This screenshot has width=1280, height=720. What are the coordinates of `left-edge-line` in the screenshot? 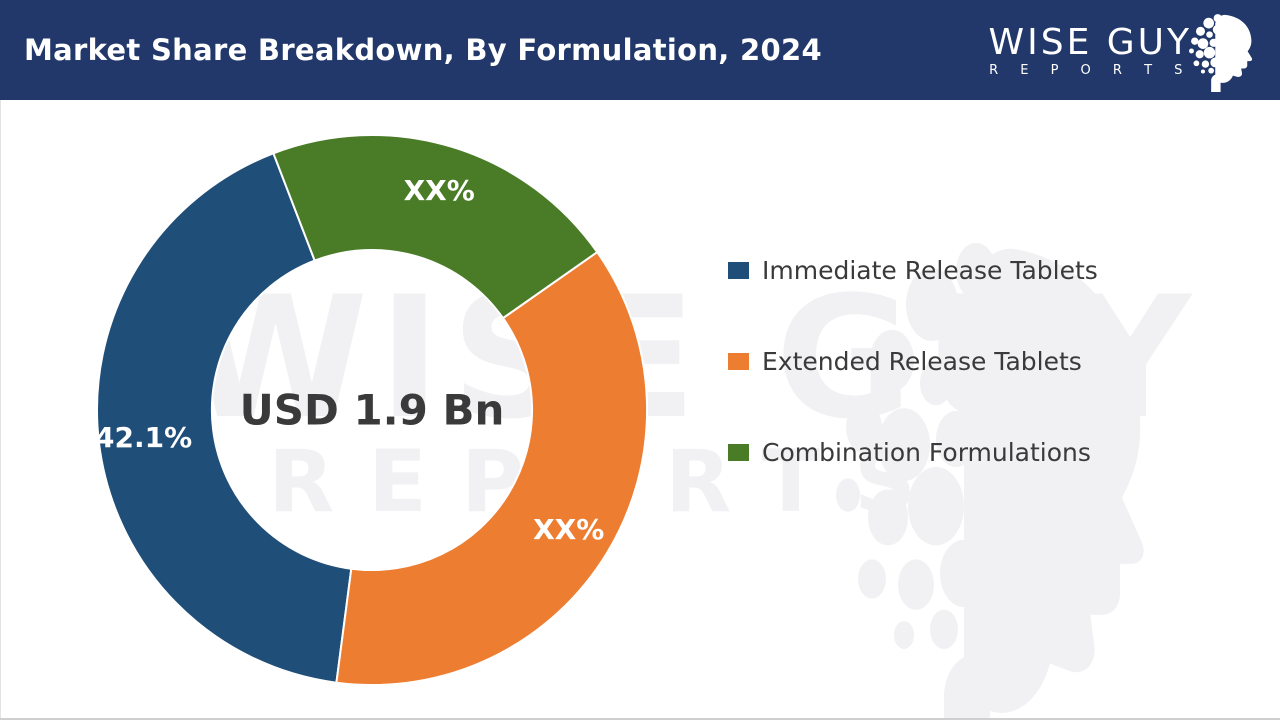 It's located at (0, 409).